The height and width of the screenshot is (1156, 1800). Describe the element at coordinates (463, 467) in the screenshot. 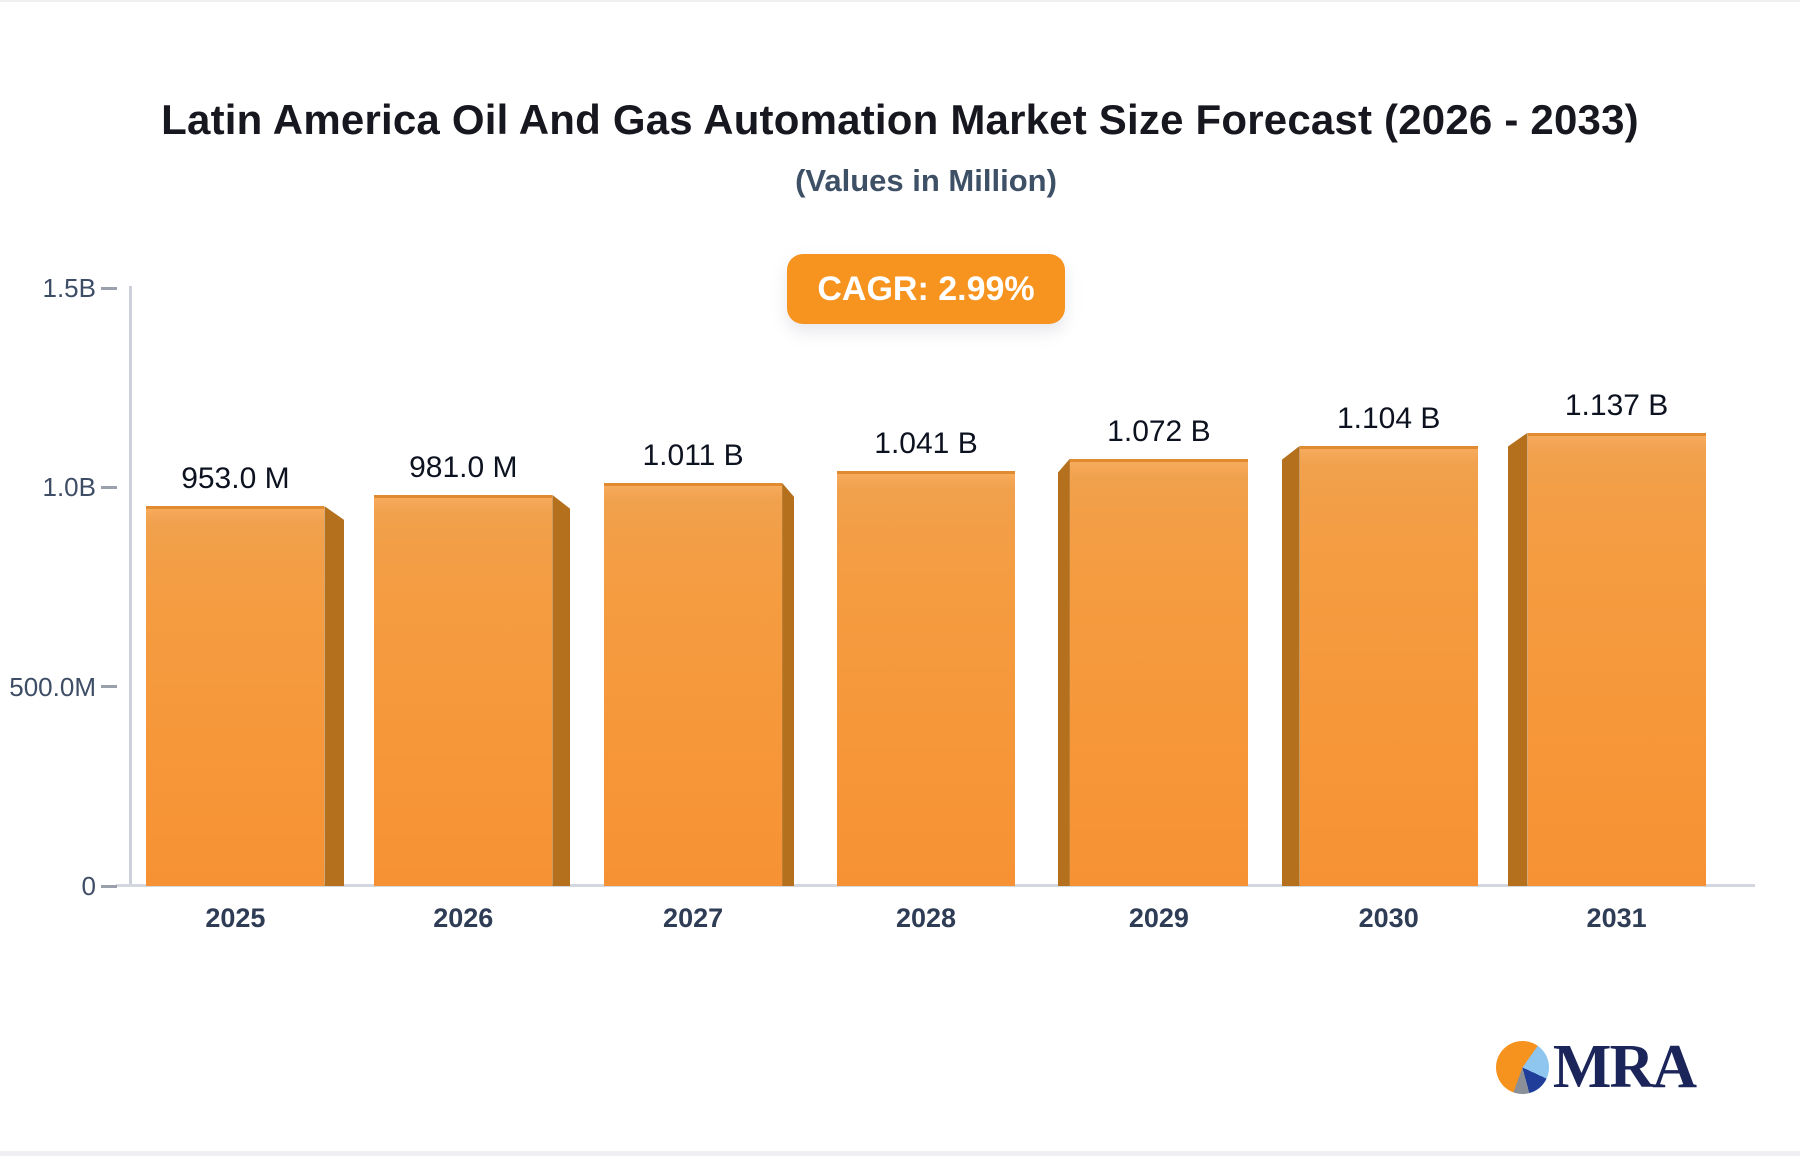

I see `bar-value-label: 981.0 M` at that location.